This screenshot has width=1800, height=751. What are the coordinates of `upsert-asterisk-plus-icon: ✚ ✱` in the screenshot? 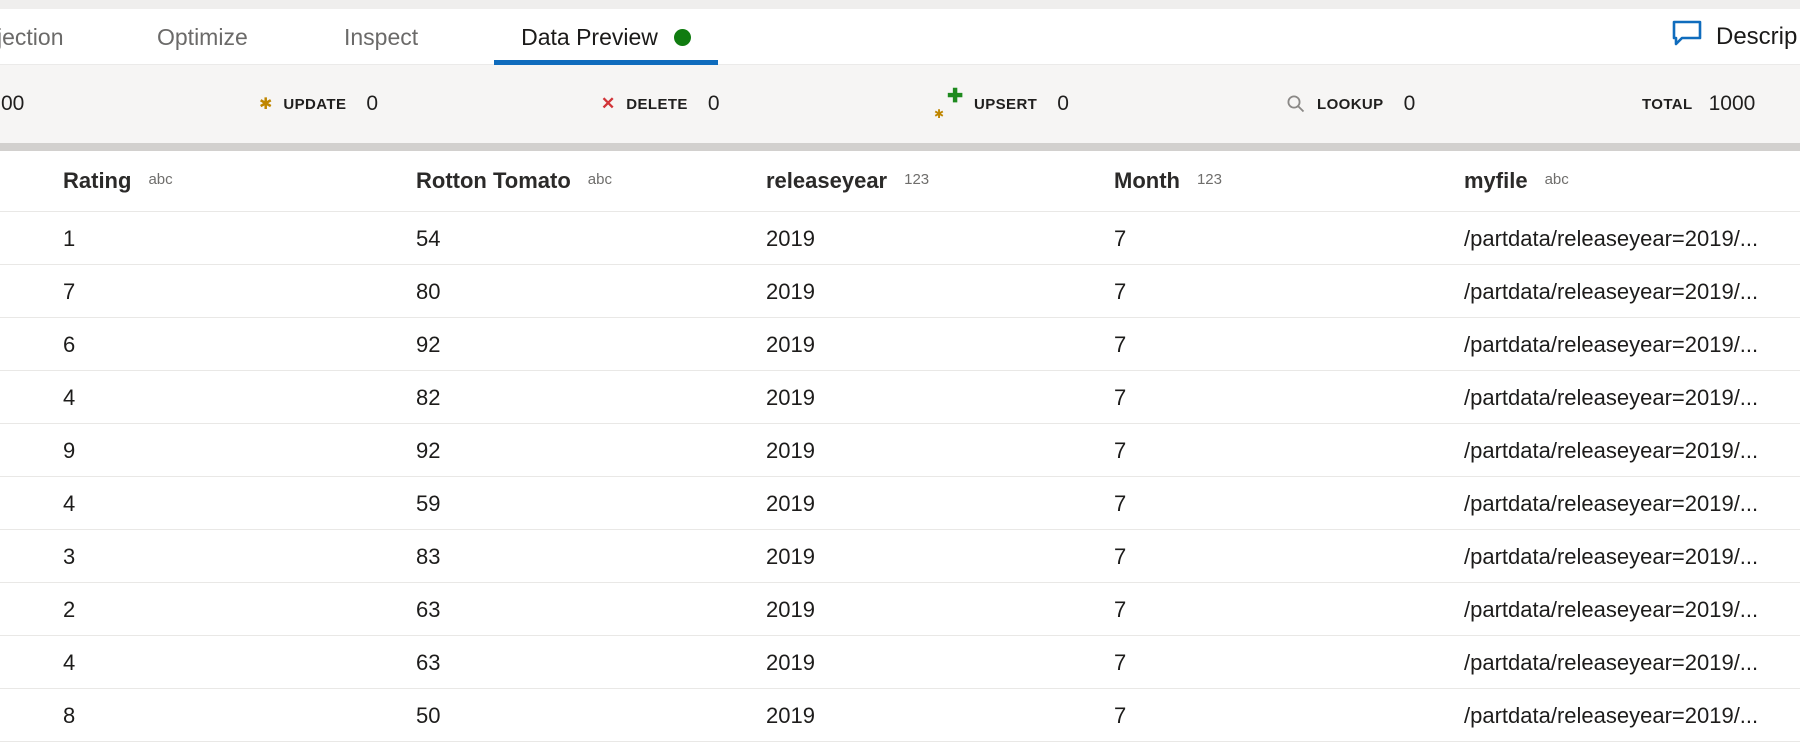 It's located at (948, 103).